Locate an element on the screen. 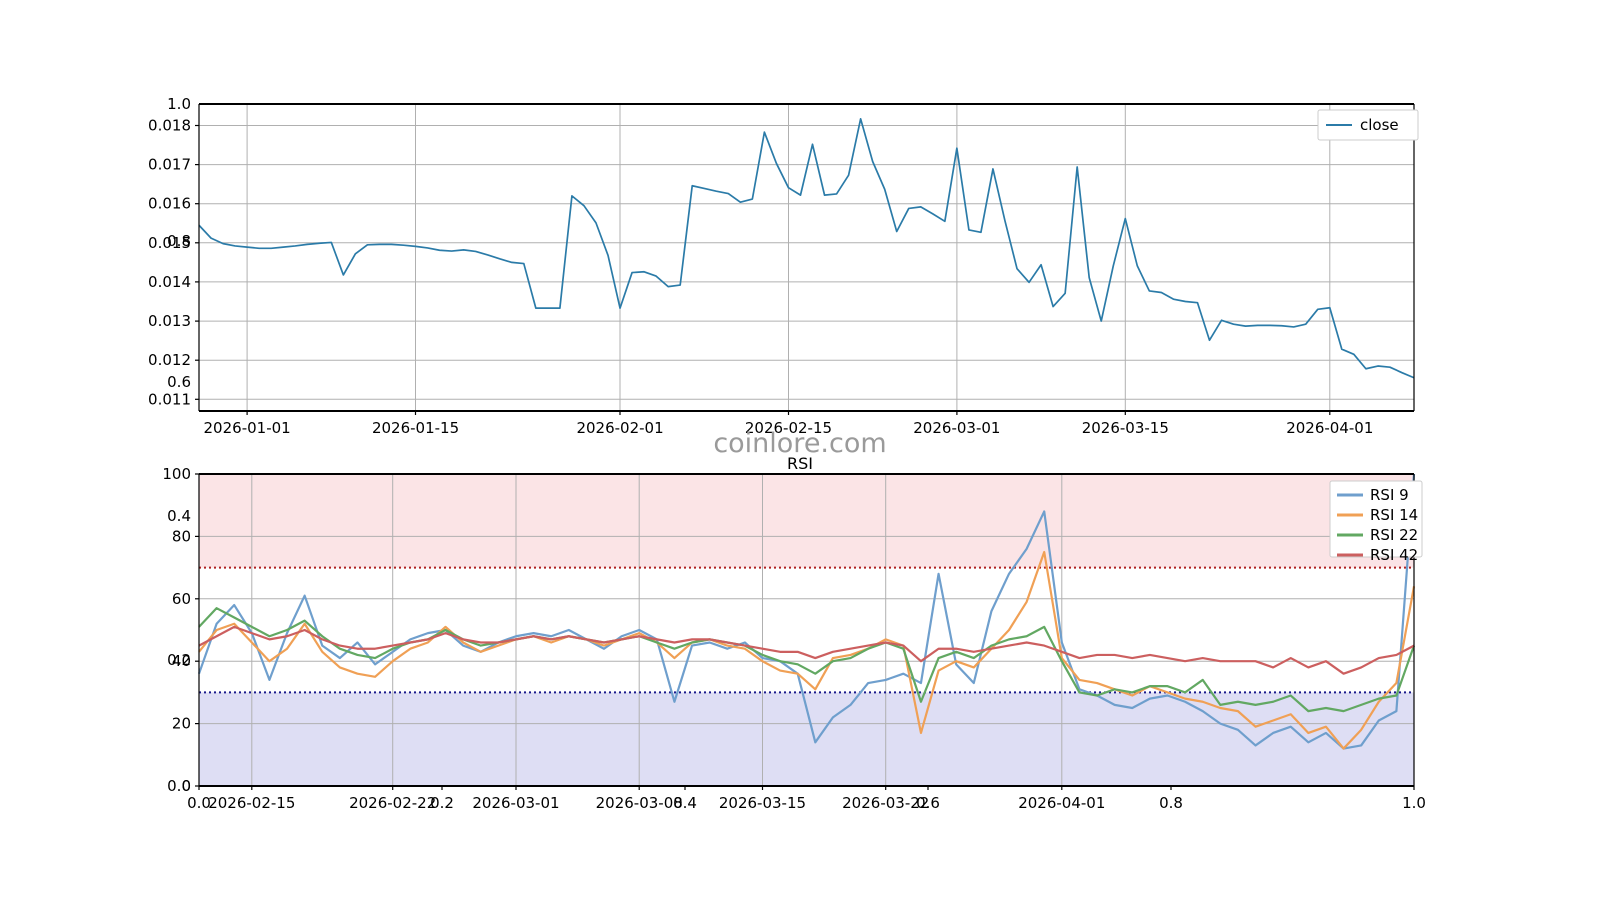 The width and height of the screenshot is (1600, 900). price-legend-box is located at coordinates (1368, 125).